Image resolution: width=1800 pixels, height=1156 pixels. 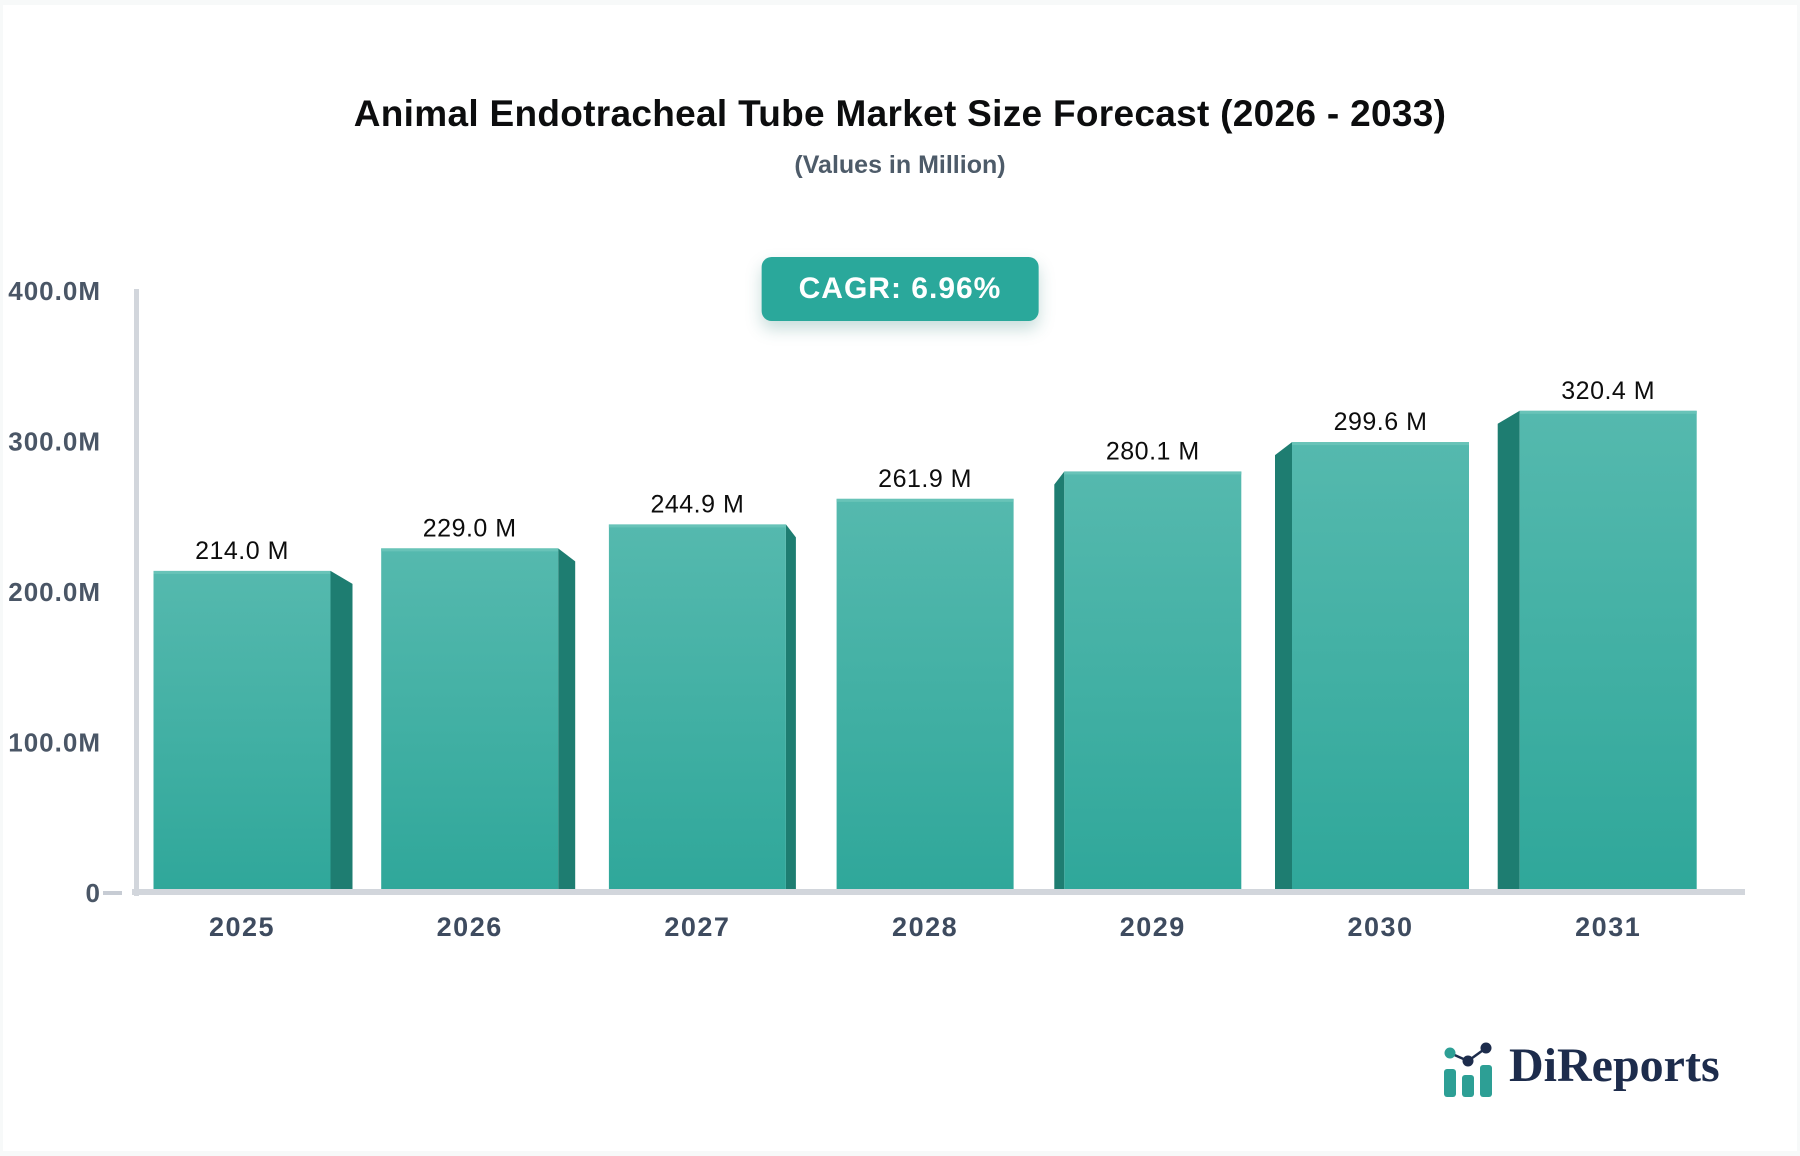 What do you see at coordinates (925, 479) in the screenshot?
I see `bar-value-label: 261.9 M` at bounding box center [925, 479].